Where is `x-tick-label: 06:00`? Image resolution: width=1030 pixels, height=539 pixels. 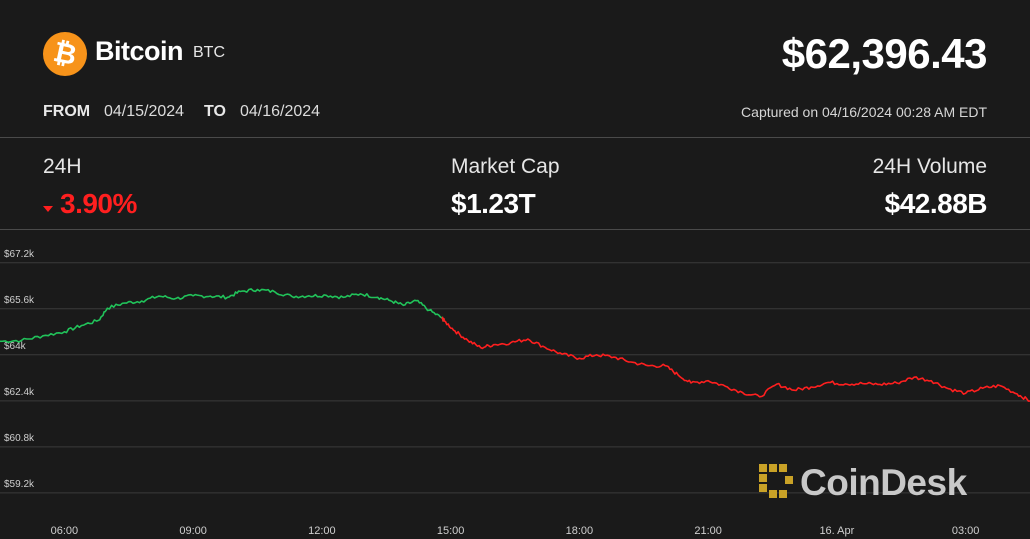 x-tick-label: 06:00 is located at coordinates (65, 531).